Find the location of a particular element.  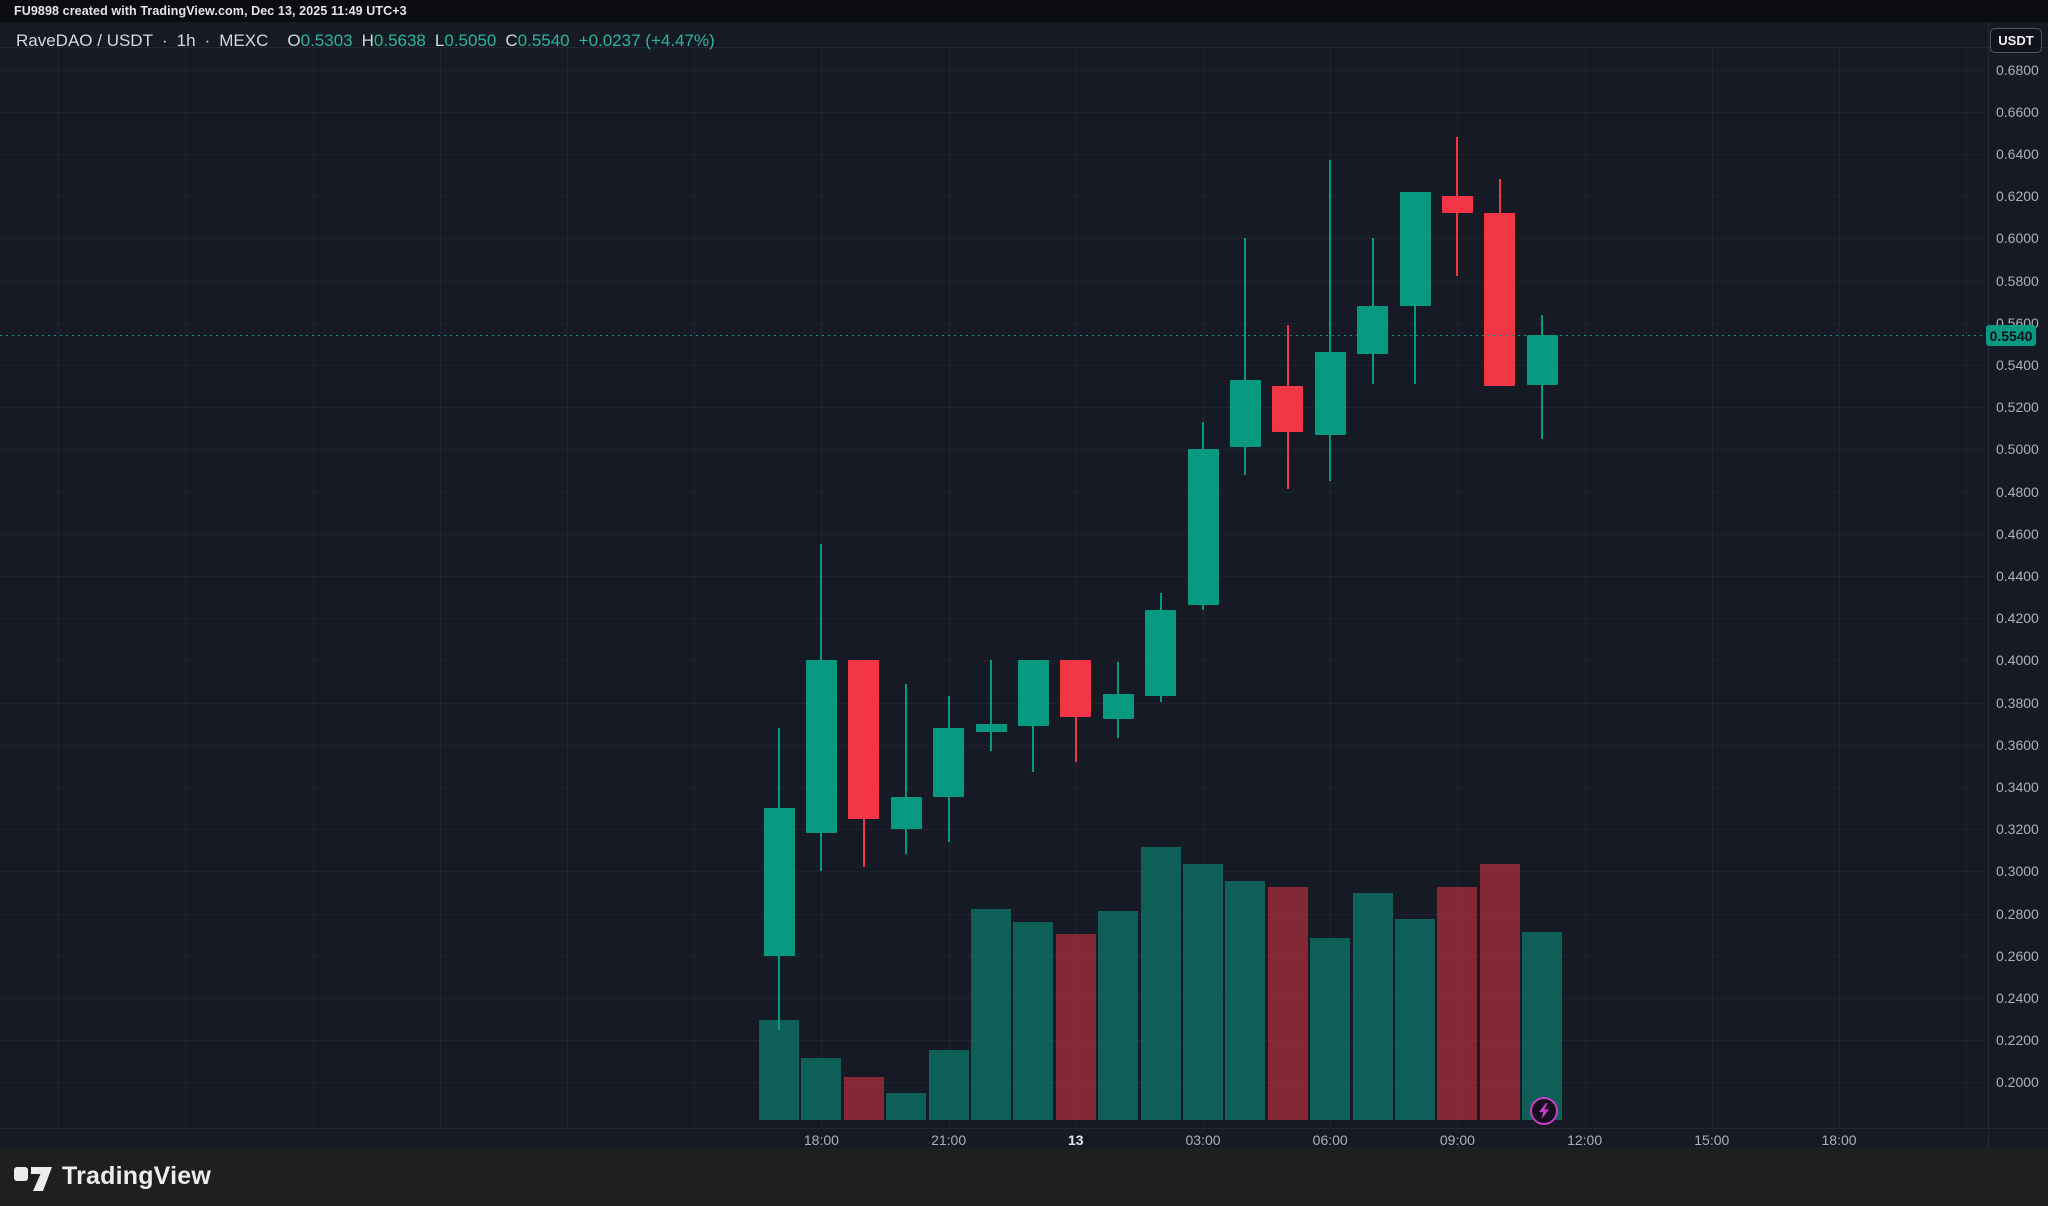

lightning-icon is located at coordinates (1544, 1111).